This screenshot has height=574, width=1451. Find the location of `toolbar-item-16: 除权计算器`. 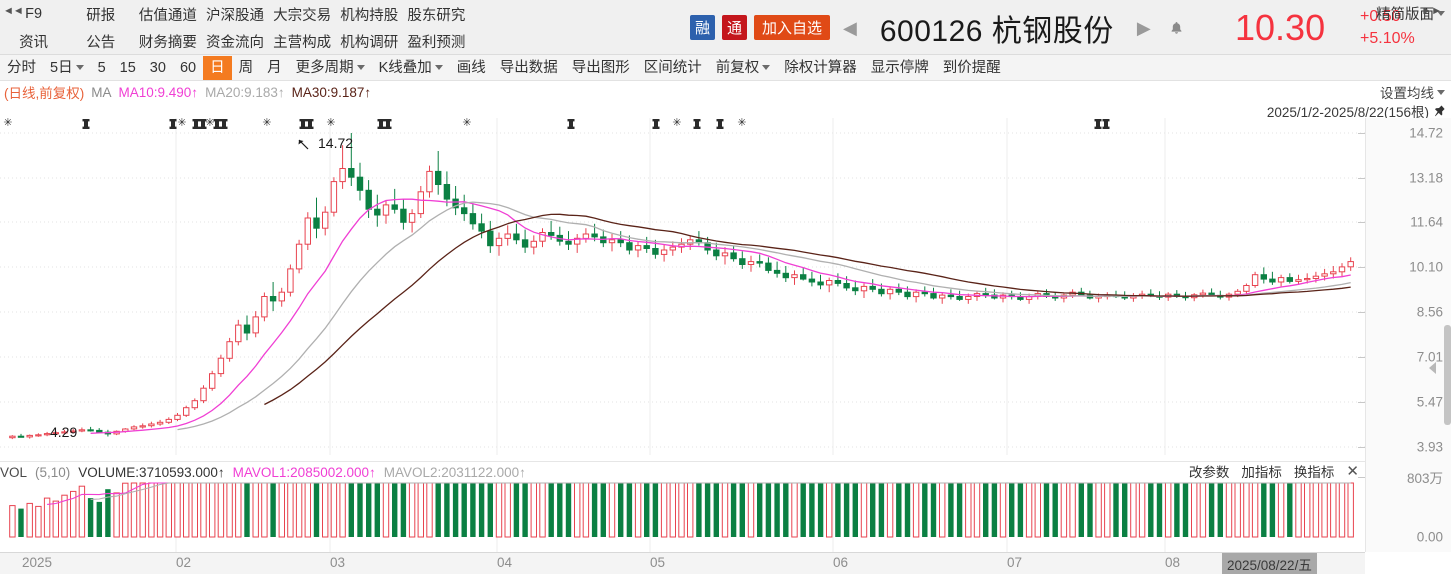

toolbar-item-16: 除权计算器 is located at coordinates (820, 68).